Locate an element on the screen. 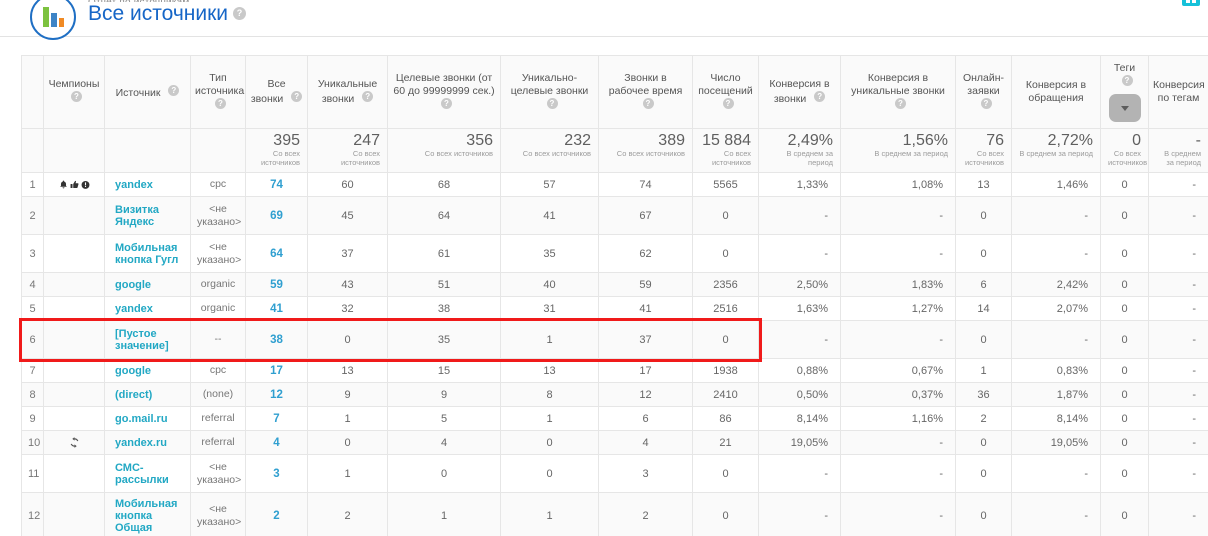 The height and width of the screenshot is (536, 1208). bell-icon is located at coordinates (63, 185).